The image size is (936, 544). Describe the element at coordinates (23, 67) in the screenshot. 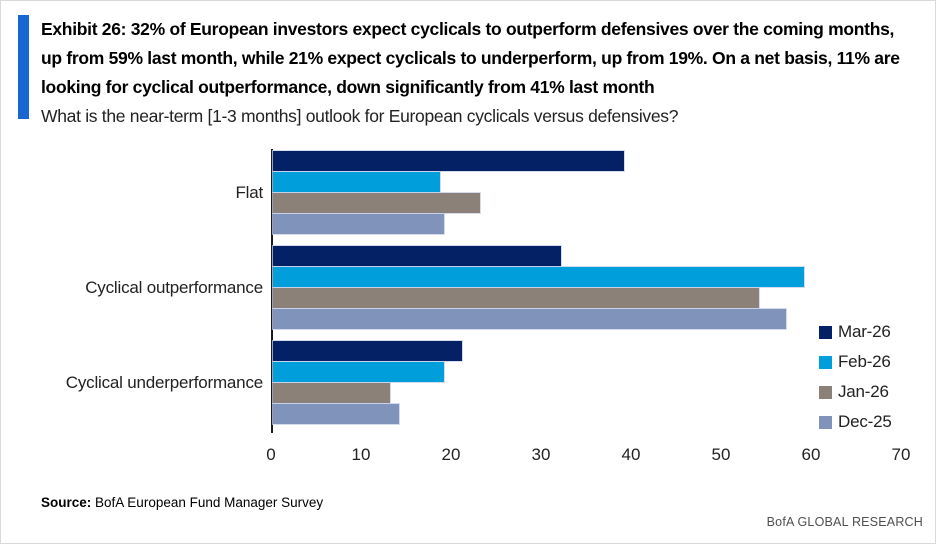

I see `accent-bar` at that location.